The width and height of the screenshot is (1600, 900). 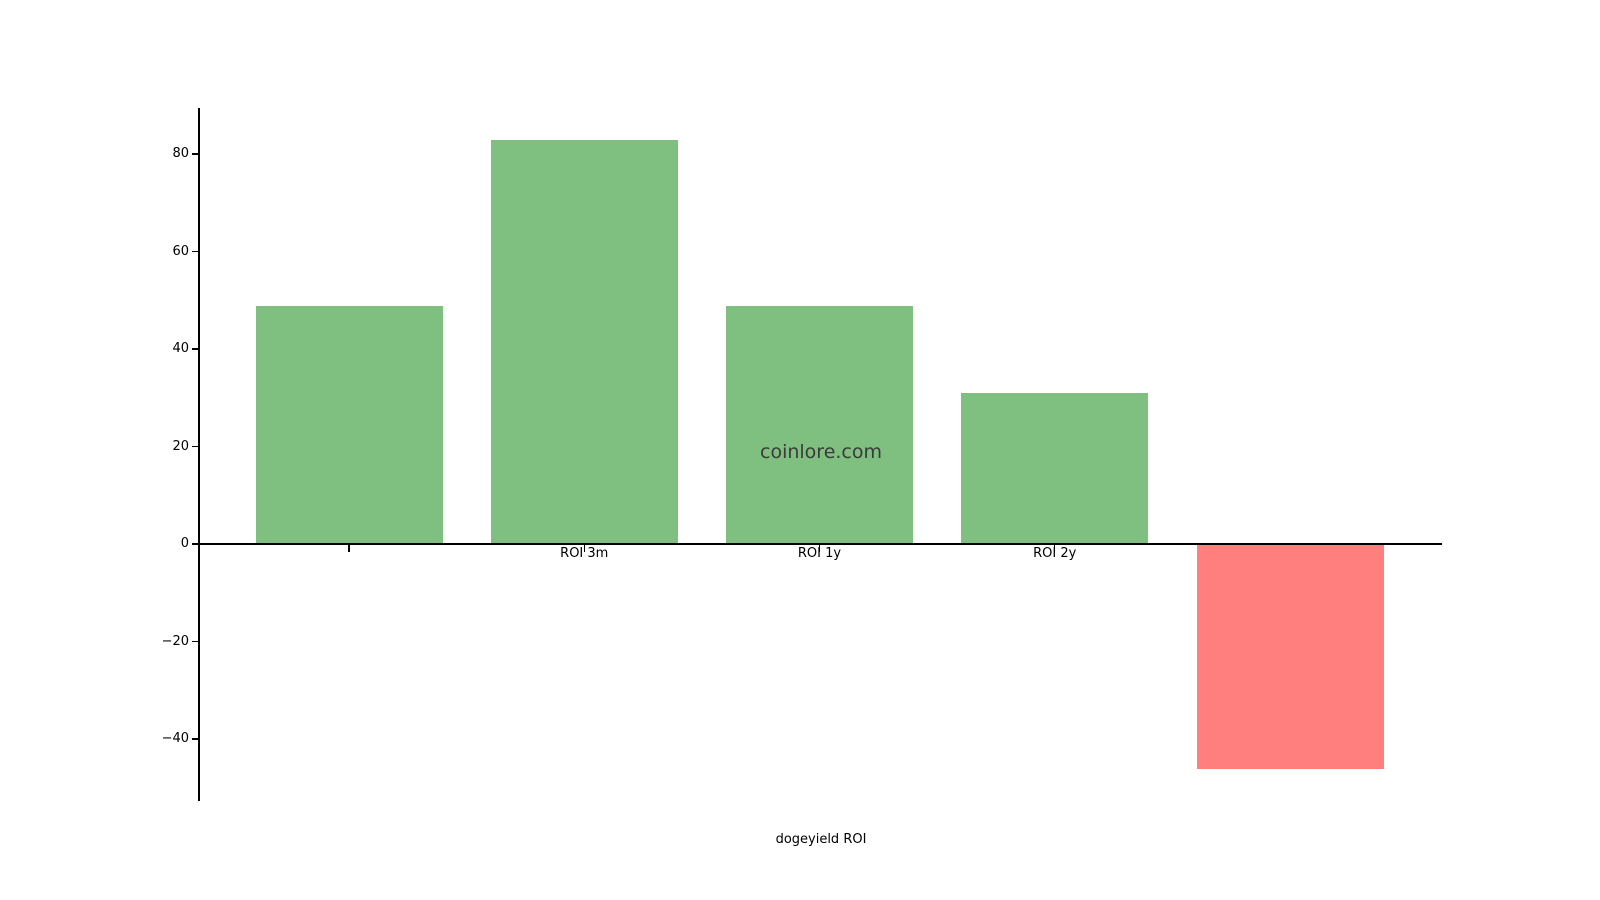 I want to click on bar-roi-1y, so click(x=819, y=425).